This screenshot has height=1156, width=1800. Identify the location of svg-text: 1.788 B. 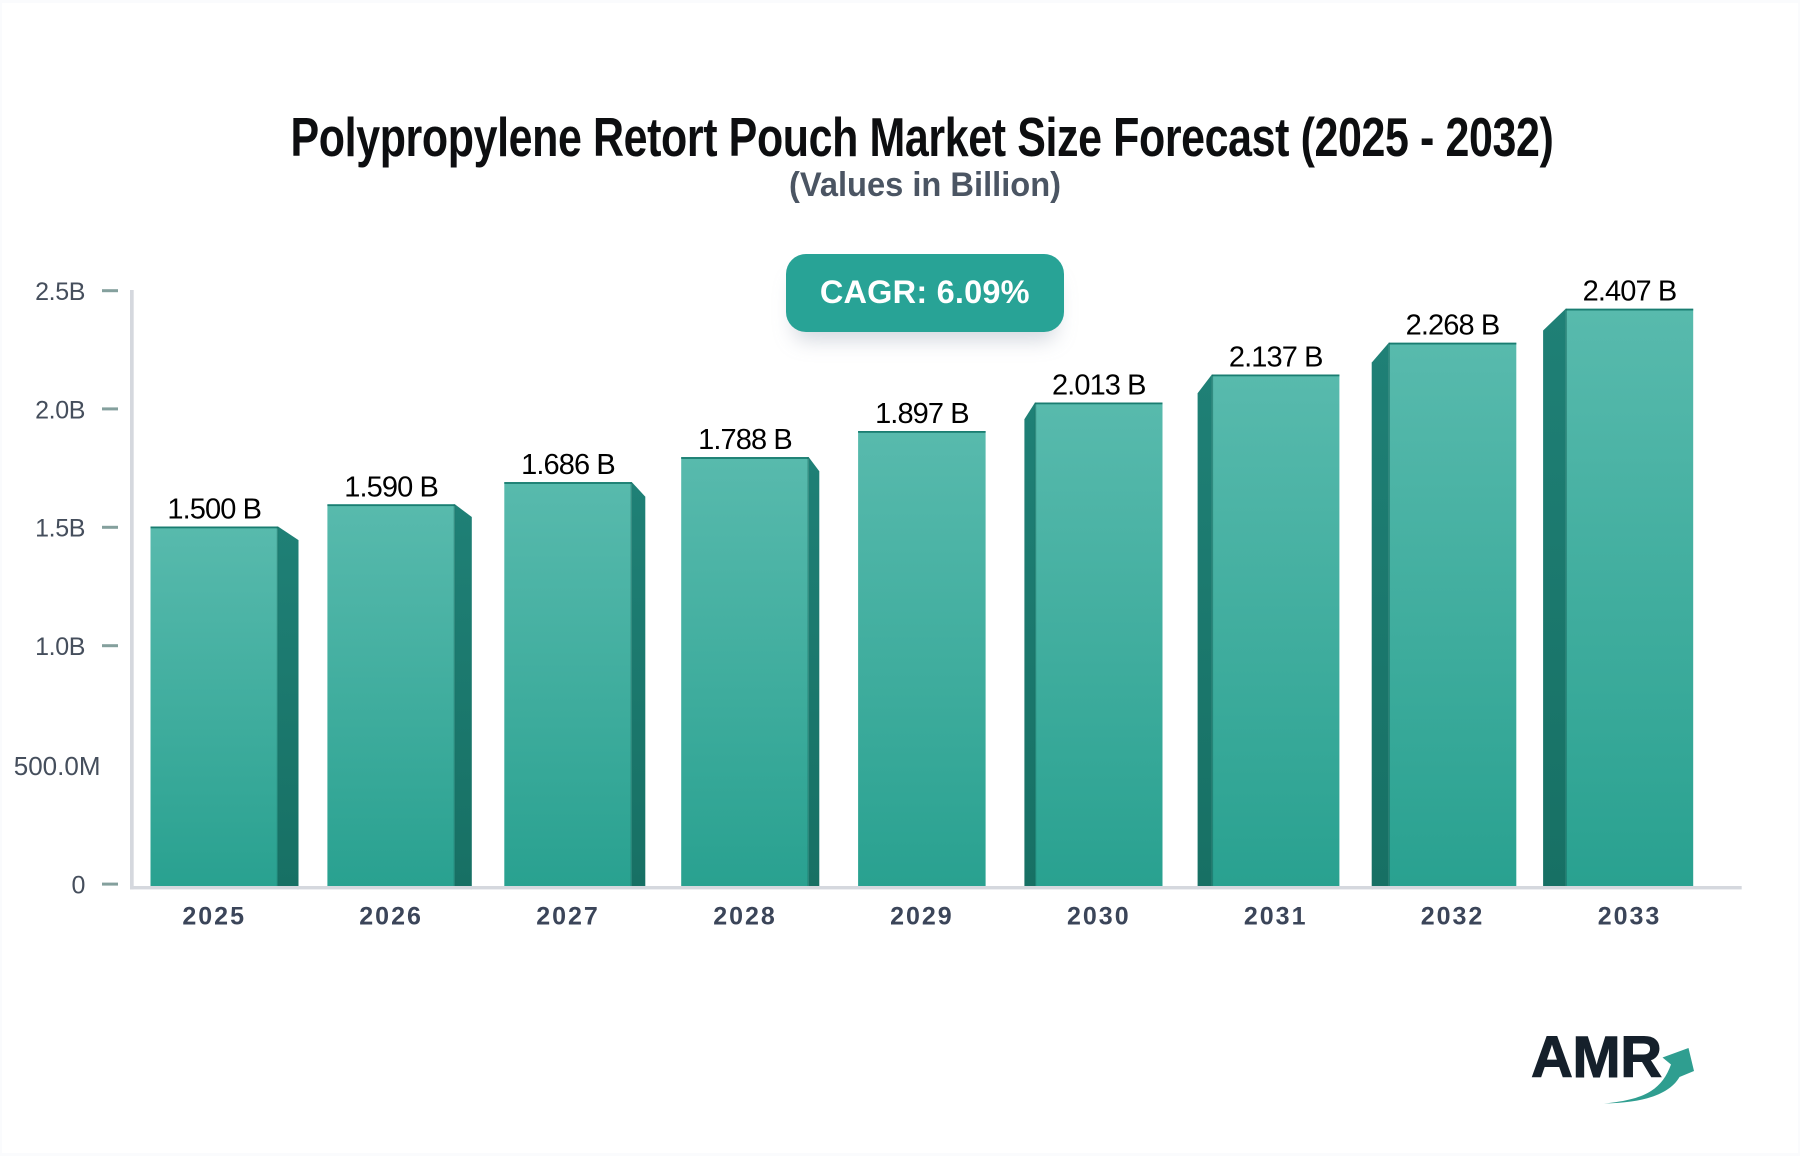
(745, 440).